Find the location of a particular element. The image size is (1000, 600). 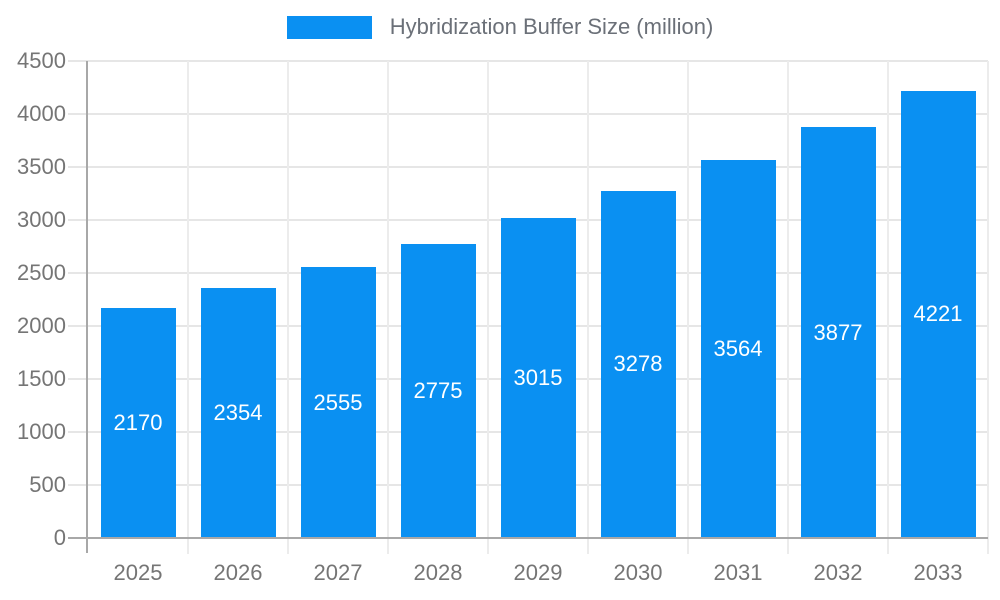

y-axis-tick-label: 1000 is located at coordinates (41, 431).